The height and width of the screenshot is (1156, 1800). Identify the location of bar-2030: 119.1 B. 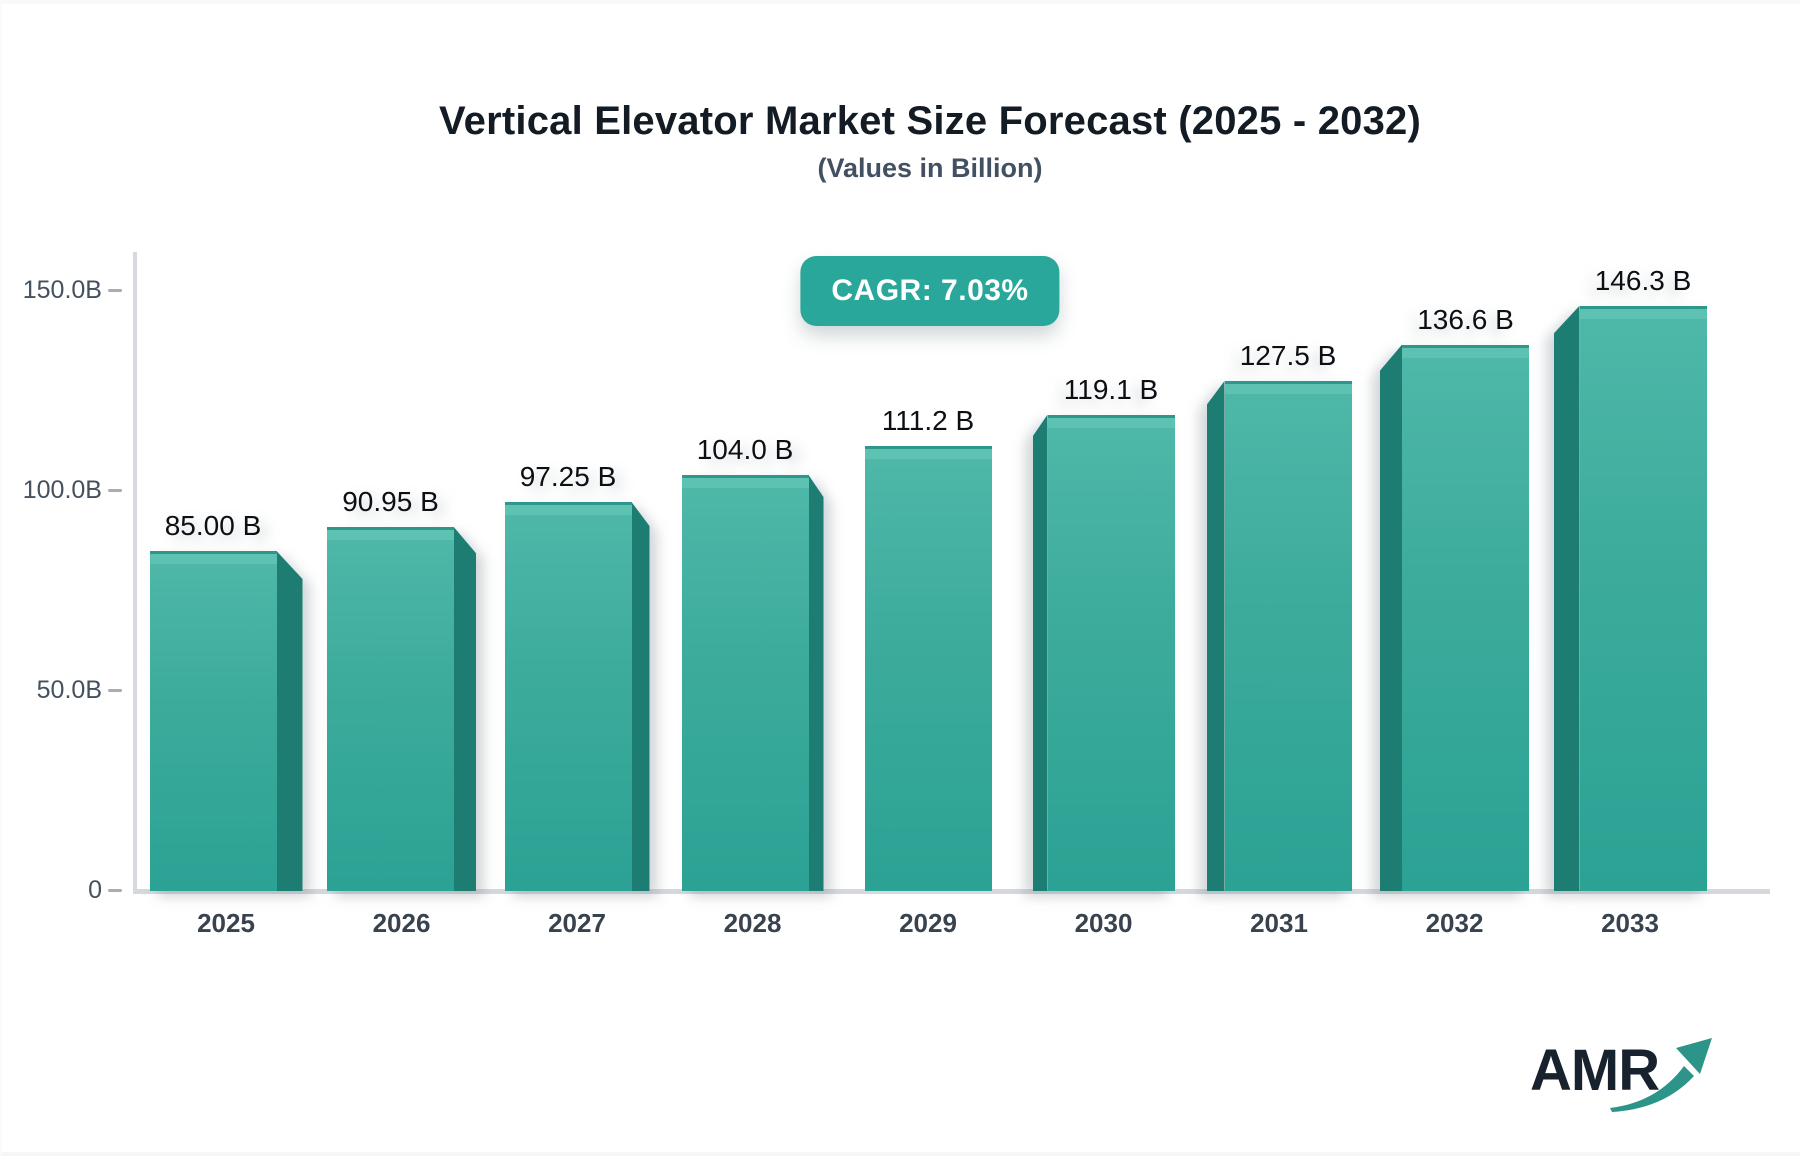
(1103, 632).